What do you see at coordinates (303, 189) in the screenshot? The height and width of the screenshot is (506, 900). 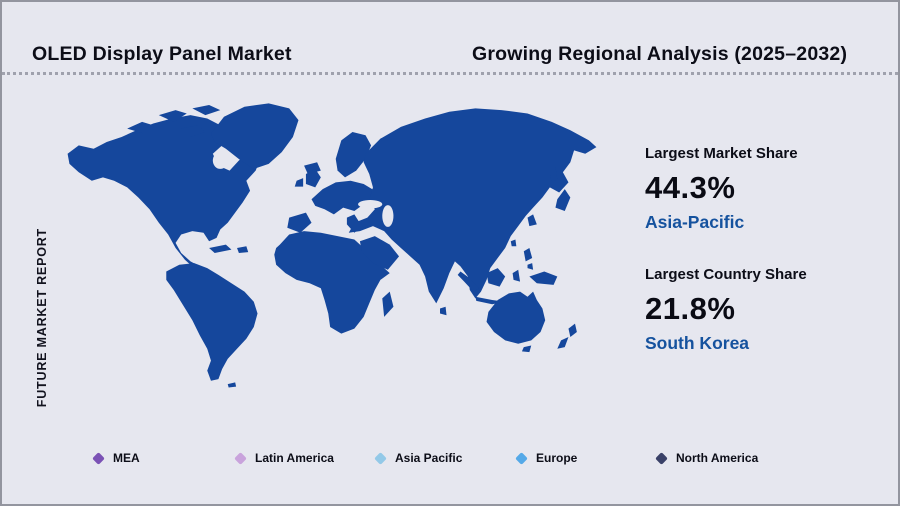 I see `inland-seas` at bounding box center [303, 189].